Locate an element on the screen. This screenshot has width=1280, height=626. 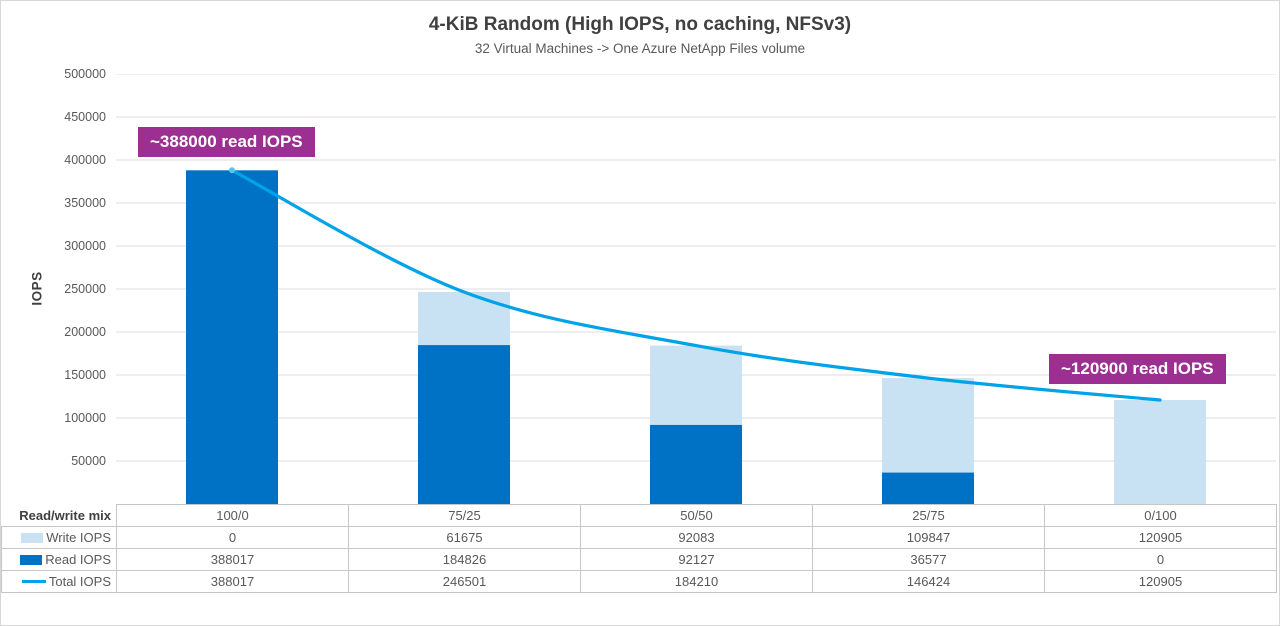
table-row-read-iops: Read IOPS 388017 184826 92127 36577 0 is located at coordinates (639, 559).